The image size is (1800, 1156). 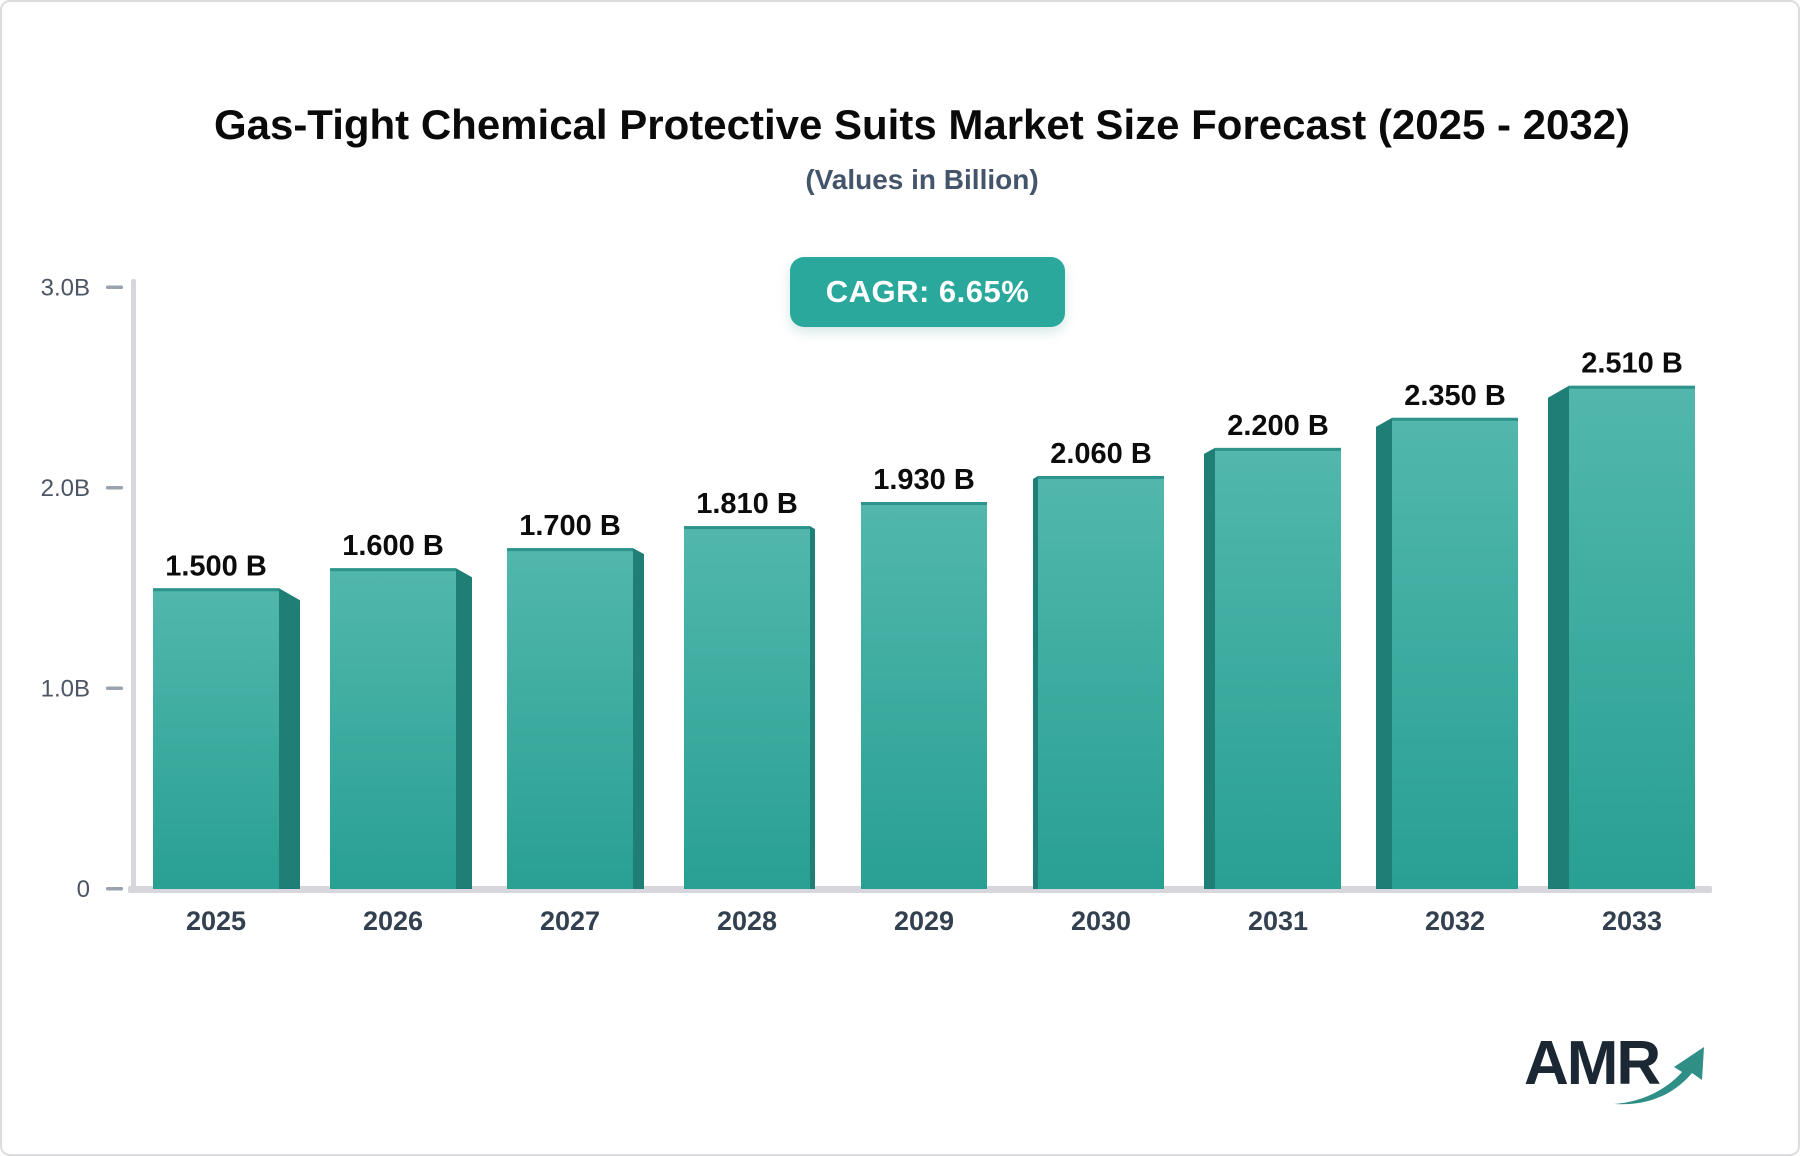 I want to click on x-tick-label-2033: 2033, so click(x=1632, y=921).